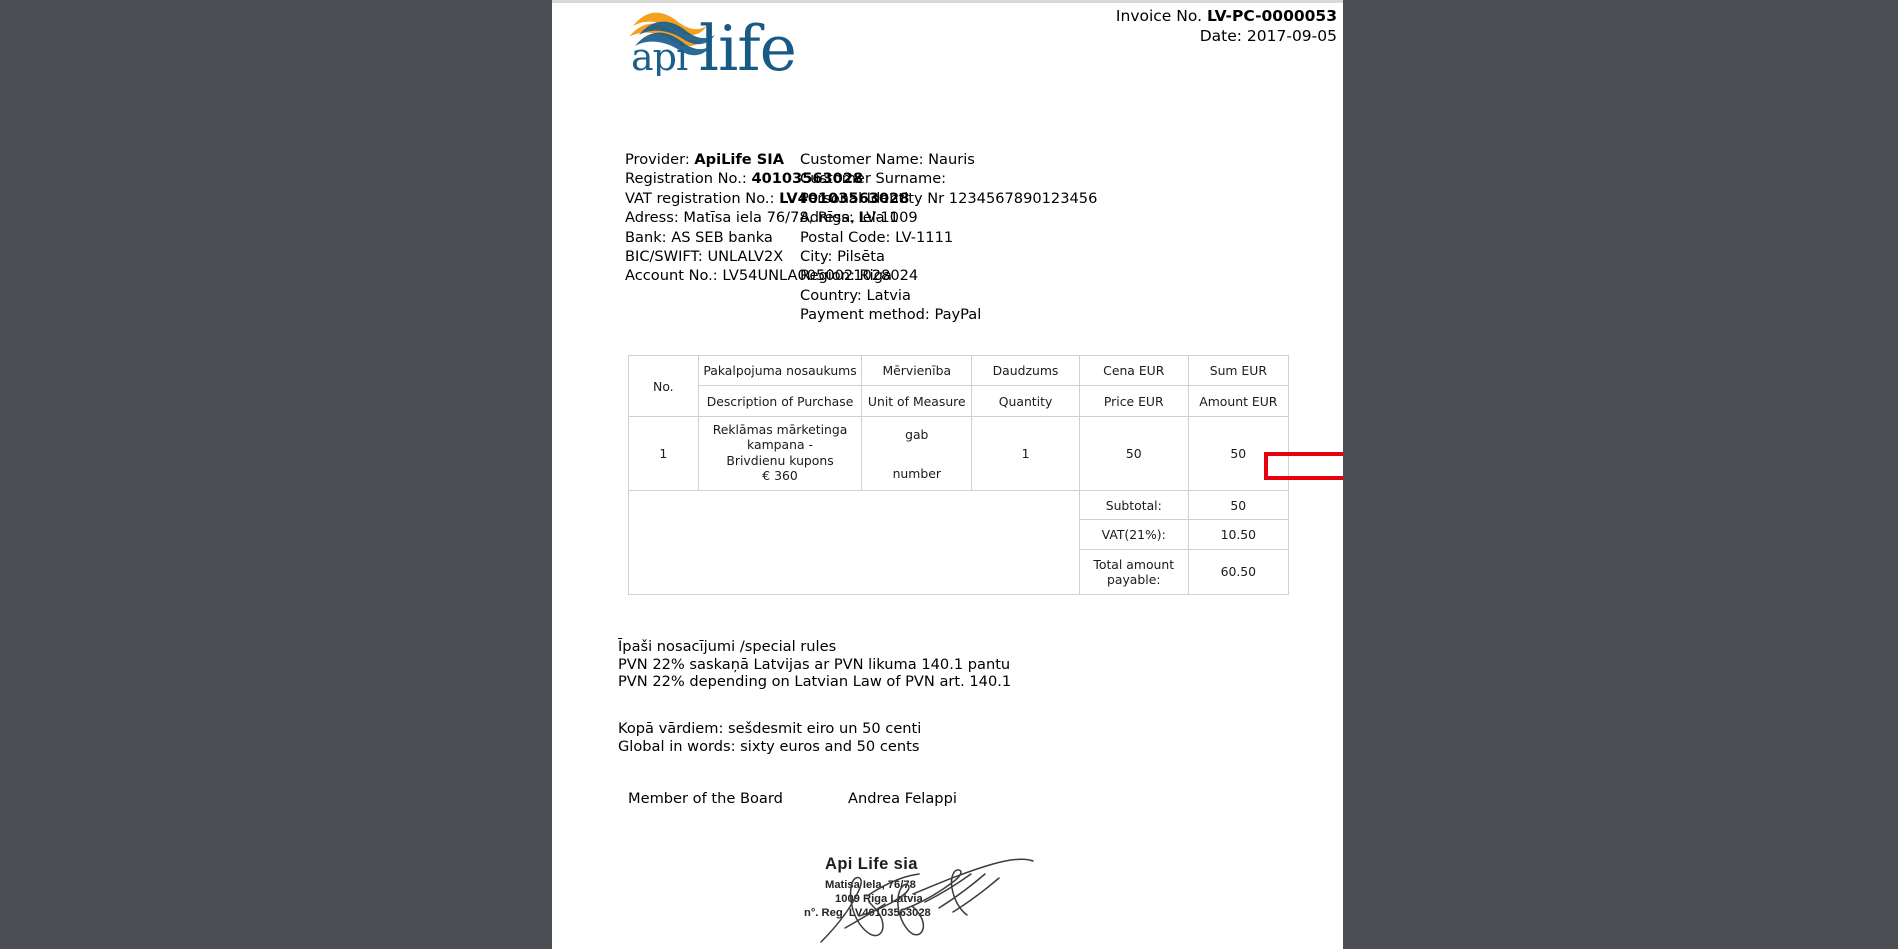 This screenshot has height=949, width=1898. What do you see at coordinates (1025, 370) in the screenshot?
I see `header-cell-quantity-lv: Daudzums` at bounding box center [1025, 370].